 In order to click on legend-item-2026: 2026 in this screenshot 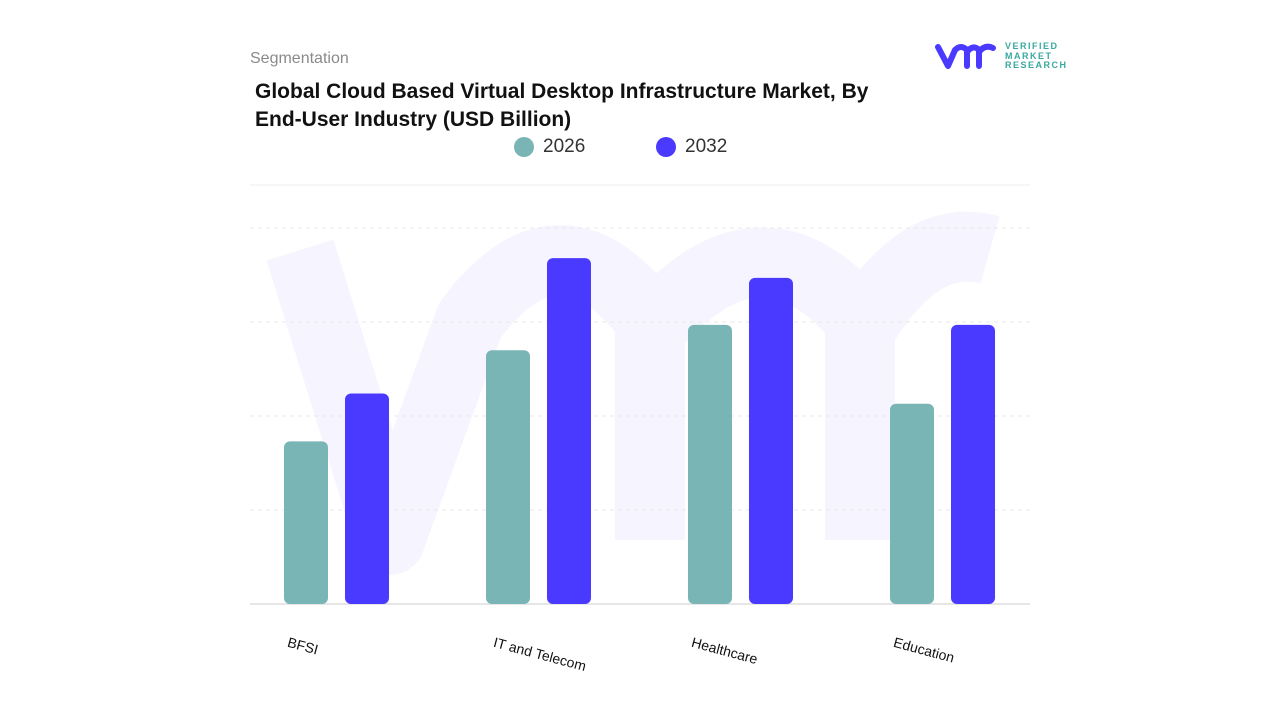, I will do `click(549, 147)`.